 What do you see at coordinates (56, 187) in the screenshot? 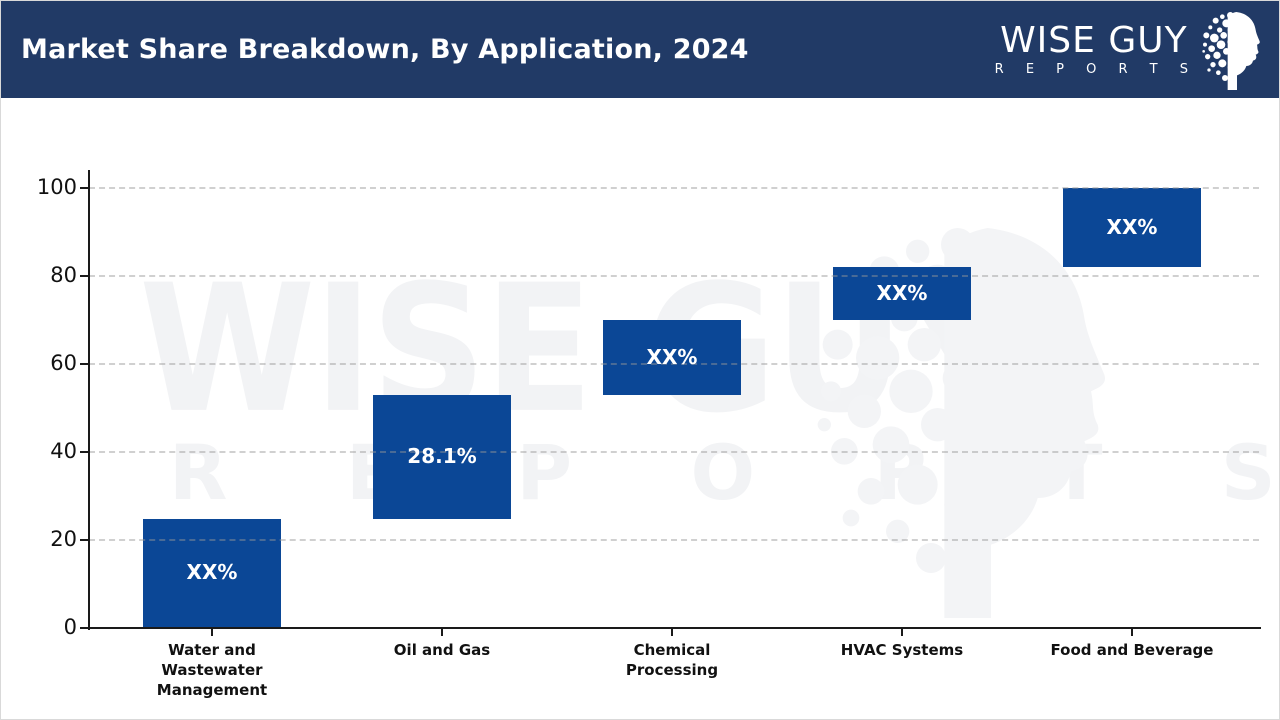
I see `y-tick-label-100: 100` at bounding box center [56, 187].